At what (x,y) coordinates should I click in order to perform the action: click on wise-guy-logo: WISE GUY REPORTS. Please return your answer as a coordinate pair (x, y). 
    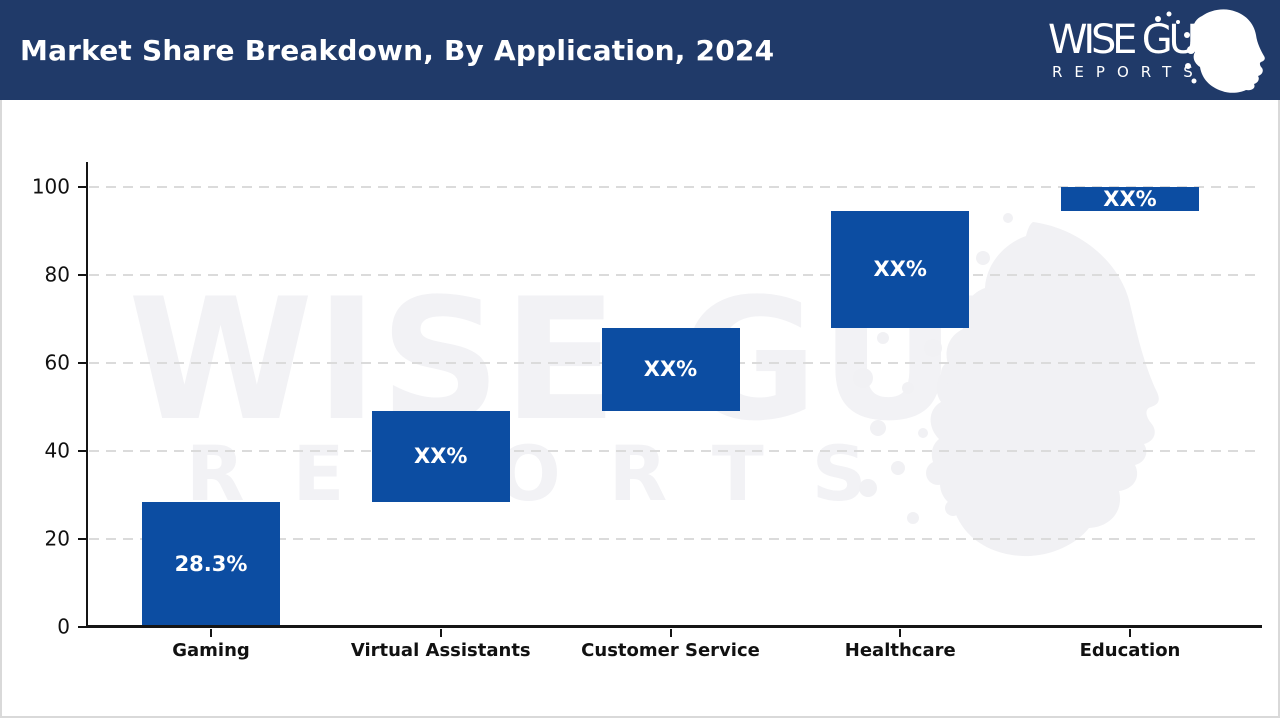
    Looking at the image, I should click on (1156, 51).